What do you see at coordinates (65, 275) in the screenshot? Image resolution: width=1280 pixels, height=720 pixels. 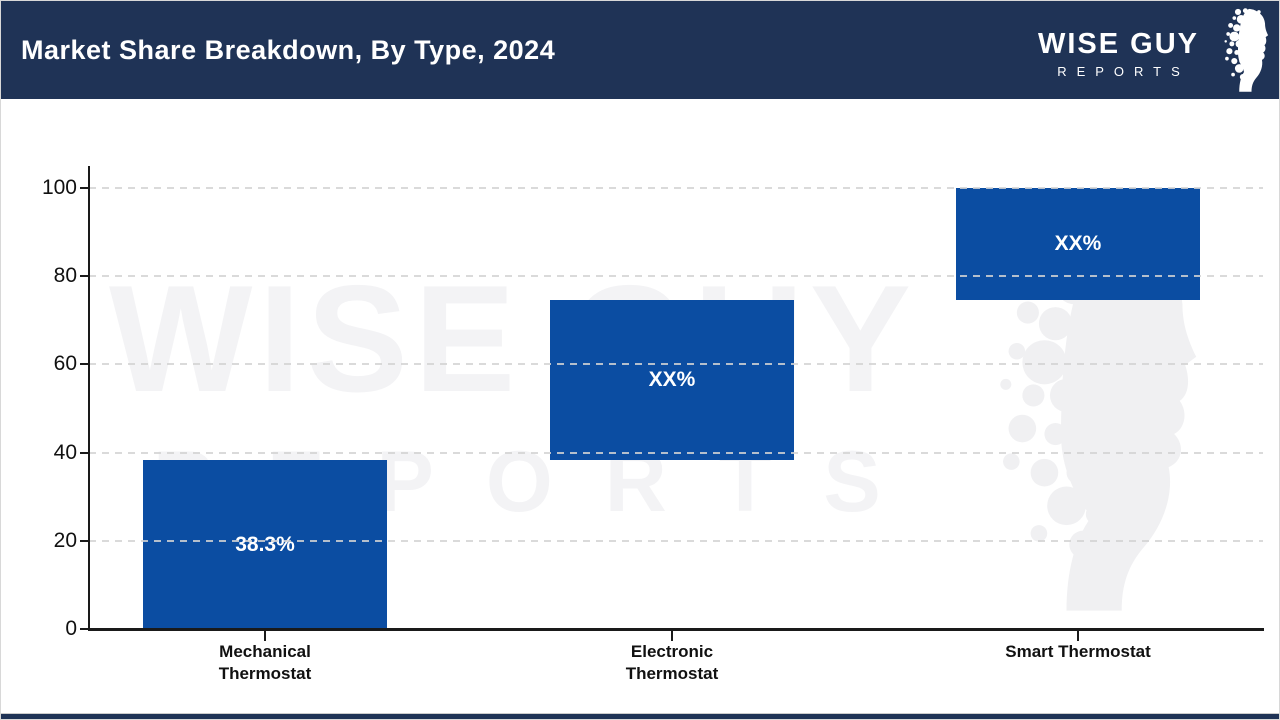 I see `y-tick-label: 80` at bounding box center [65, 275].